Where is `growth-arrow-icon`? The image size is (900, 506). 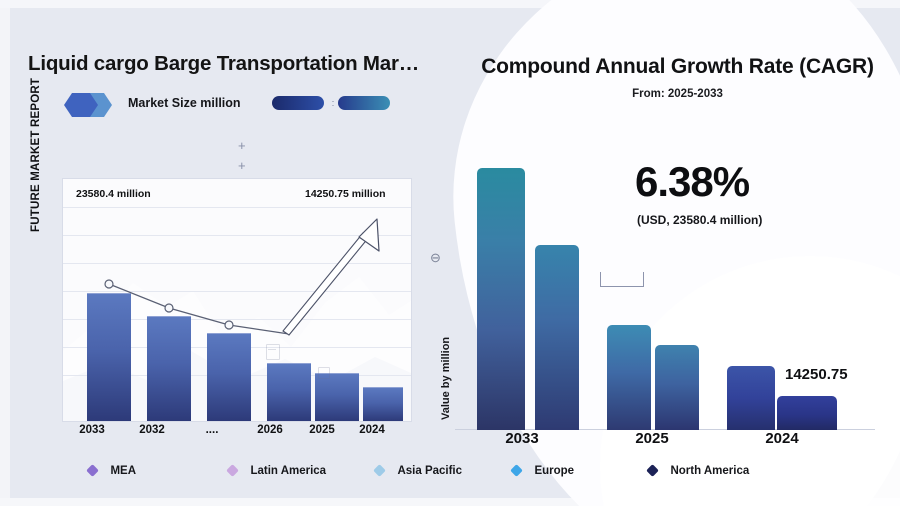
growth-arrow-icon is located at coordinates (331, 277).